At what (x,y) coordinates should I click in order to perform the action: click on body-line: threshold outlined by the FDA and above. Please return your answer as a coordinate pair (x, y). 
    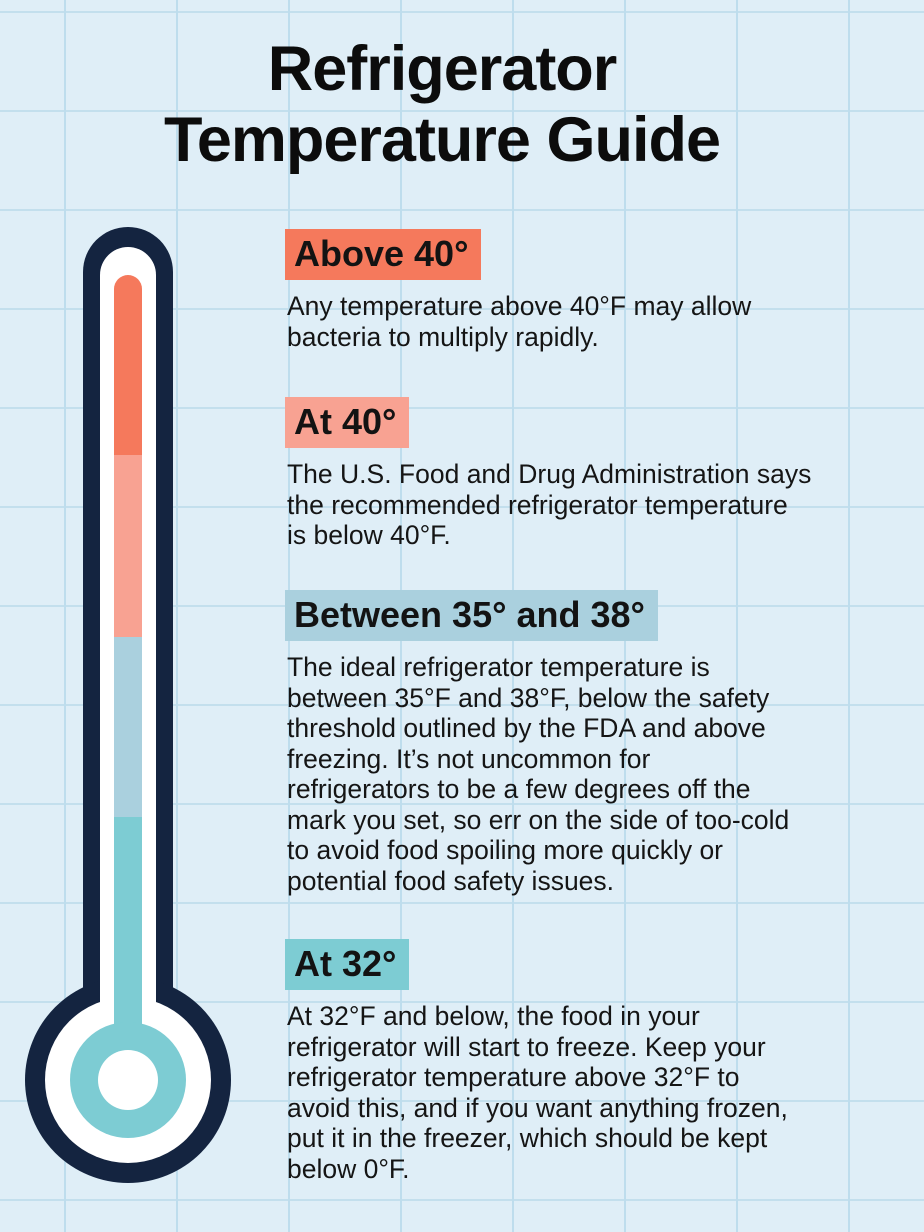
    Looking at the image, I should click on (526, 728).